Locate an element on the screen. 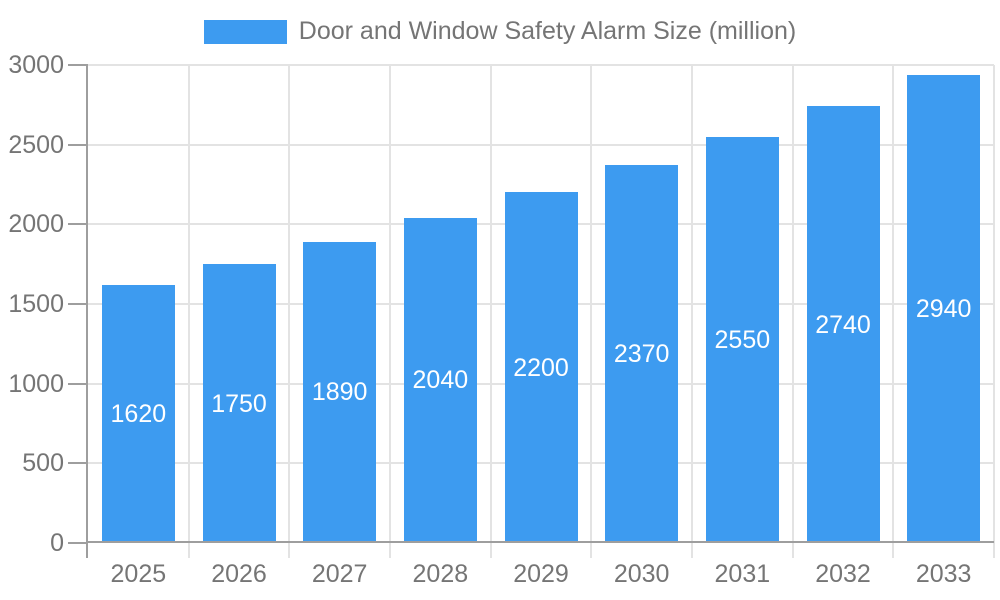 The image size is (1000, 600). y-tick-label: 2500 is located at coordinates (36, 144).